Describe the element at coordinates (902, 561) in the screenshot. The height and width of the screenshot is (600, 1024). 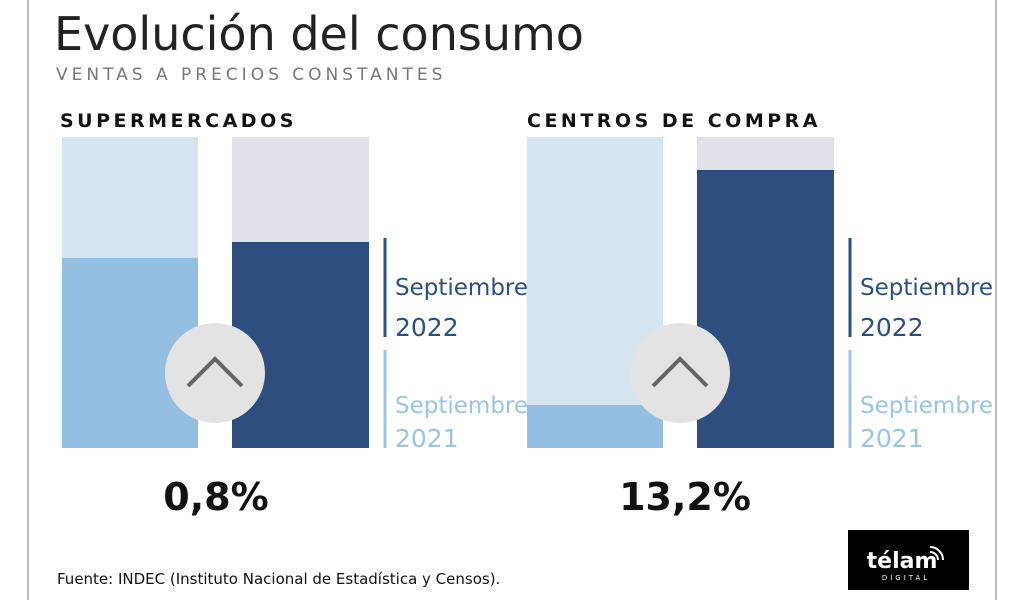
I see `logo-name: télam` at that location.